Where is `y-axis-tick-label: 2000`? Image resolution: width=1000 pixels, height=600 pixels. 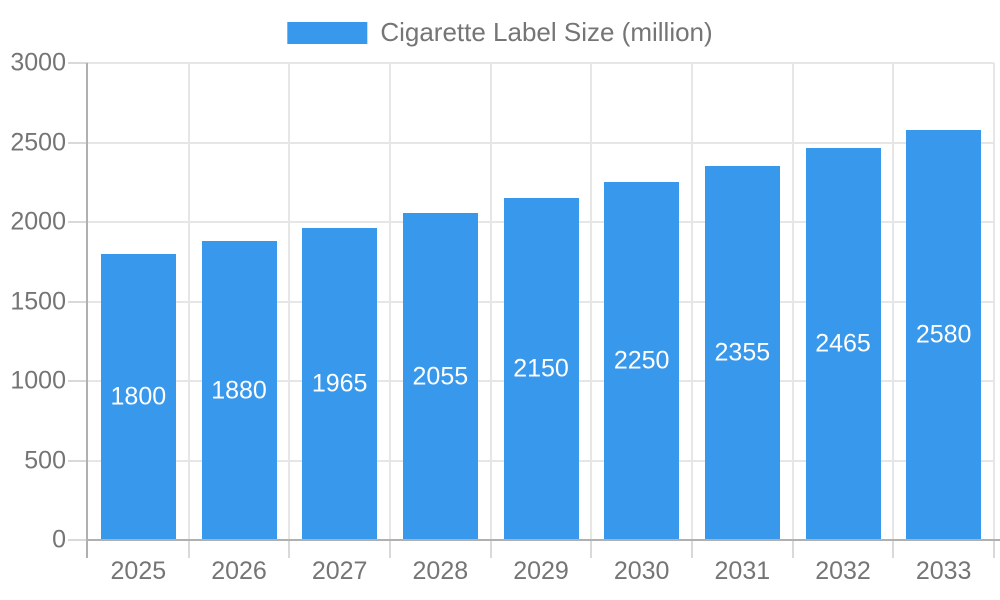 y-axis-tick-label: 2000 is located at coordinates (38, 221).